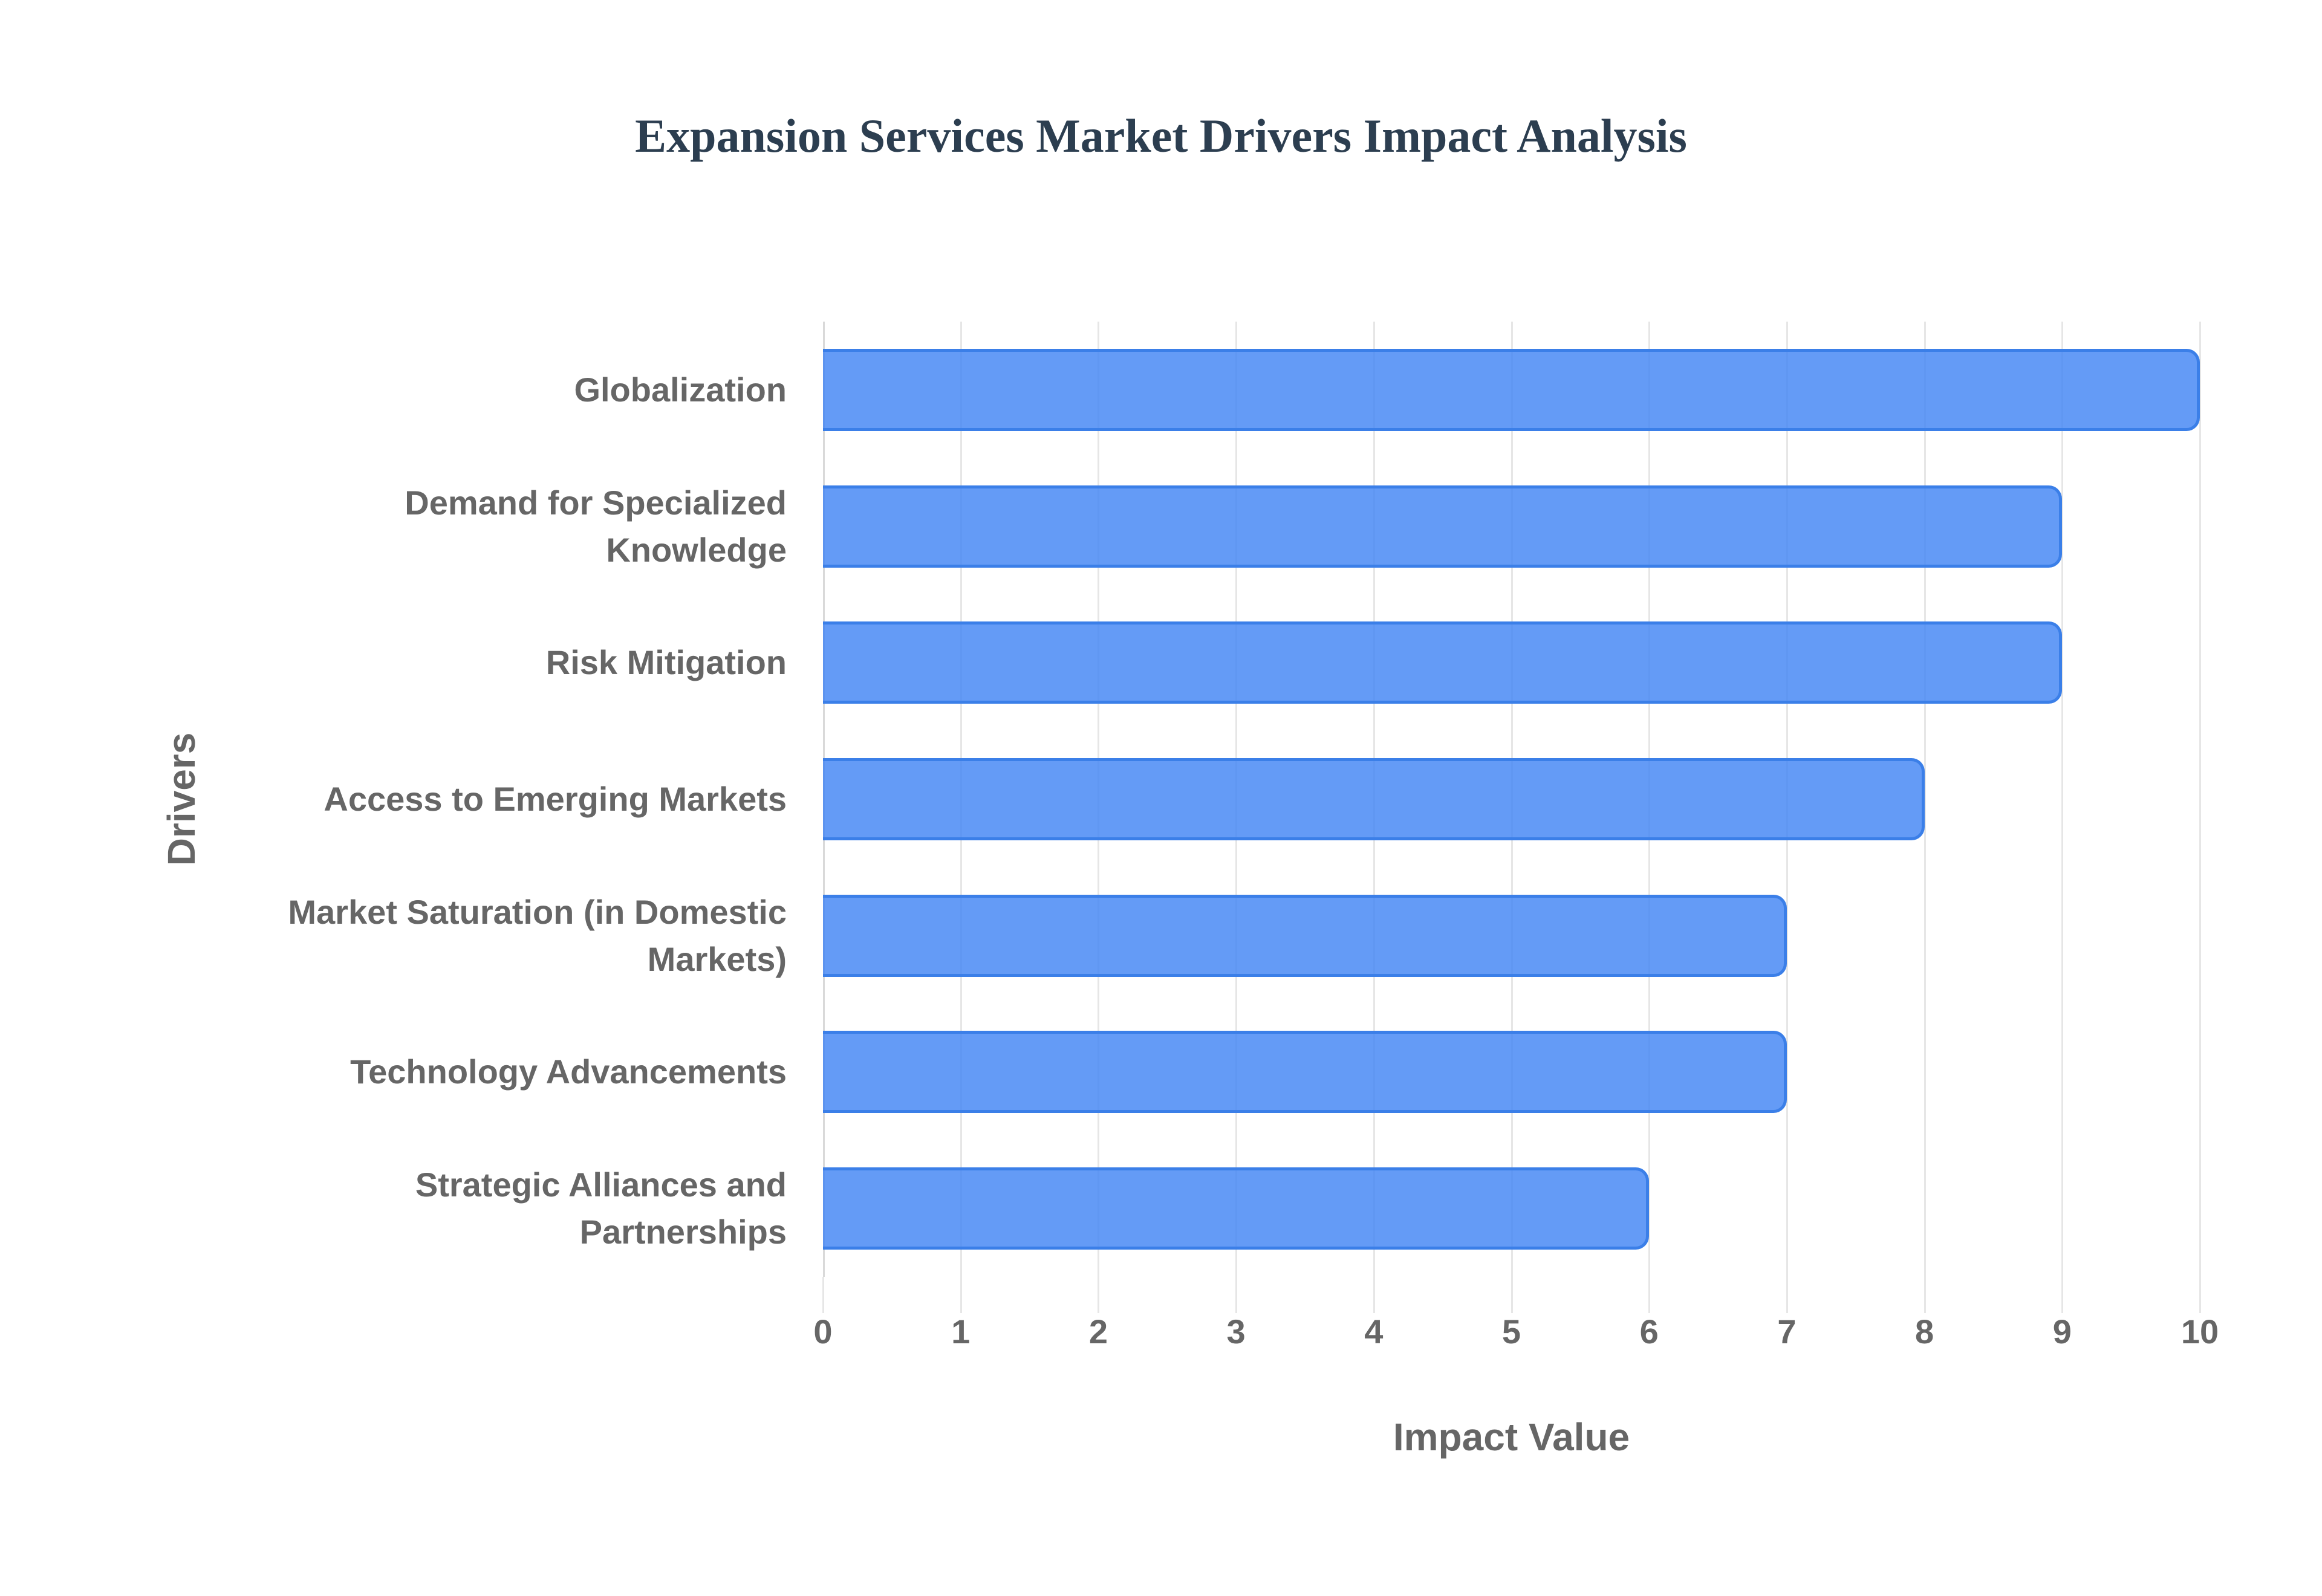  I want to click on x-tick-label: 2, so click(1098, 1331).